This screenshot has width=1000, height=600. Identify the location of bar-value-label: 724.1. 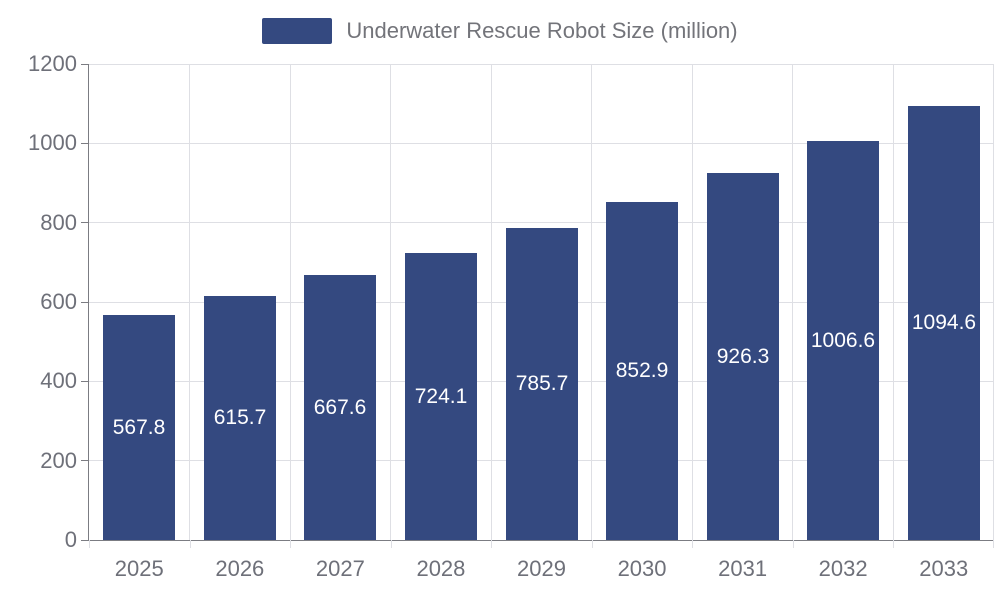
(441, 396).